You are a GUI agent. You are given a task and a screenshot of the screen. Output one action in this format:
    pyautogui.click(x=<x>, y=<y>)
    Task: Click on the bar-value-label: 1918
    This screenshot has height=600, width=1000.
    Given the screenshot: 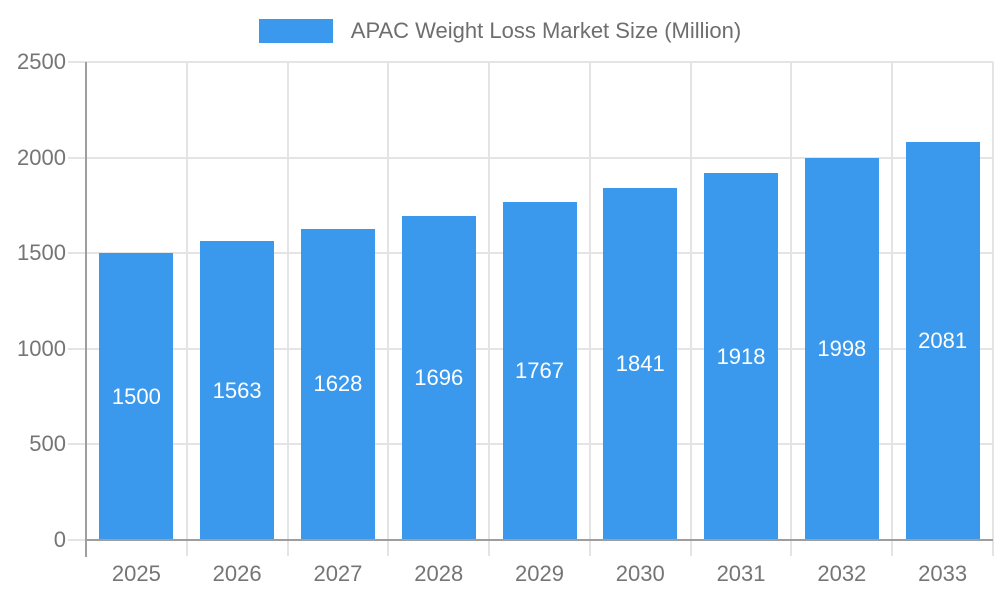 What is the action you would take?
    pyautogui.click(x=741, y=356)
    